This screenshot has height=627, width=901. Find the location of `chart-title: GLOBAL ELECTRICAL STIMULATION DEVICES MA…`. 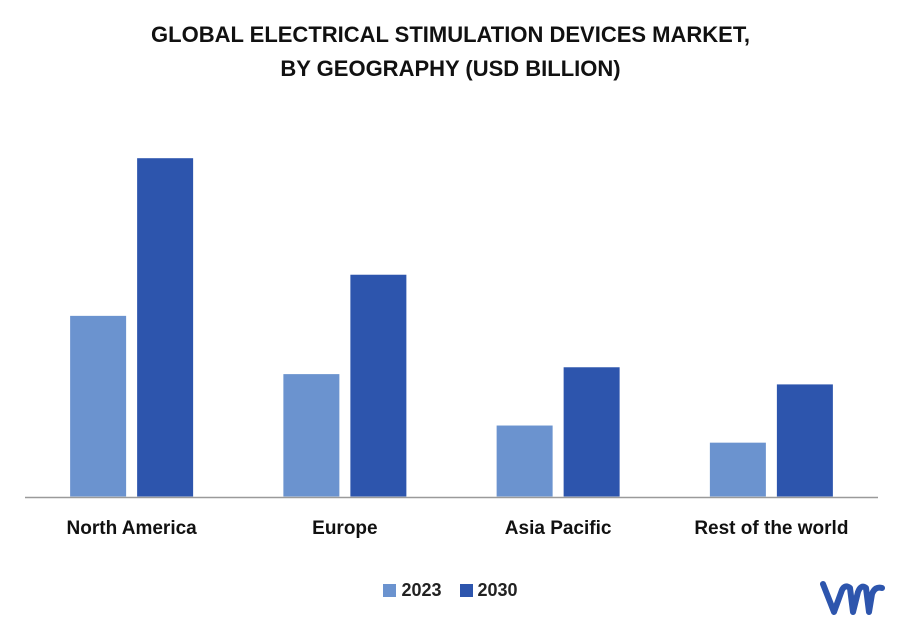

chart-title: GLOBAL ELECTRICAL STIMULATION DEVICES MA… is located at coordinates (450, 52).